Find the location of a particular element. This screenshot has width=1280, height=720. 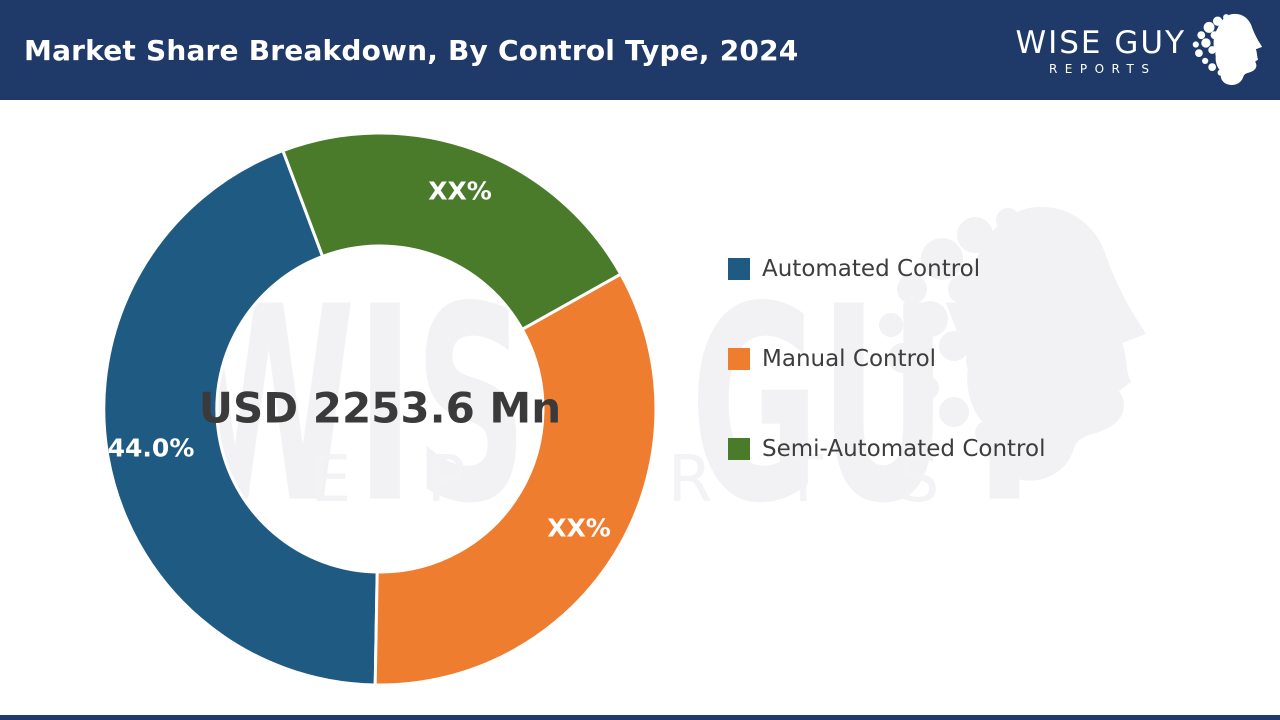

legend-item-automated-control: Automated Control is located at coordinates (886, 269).